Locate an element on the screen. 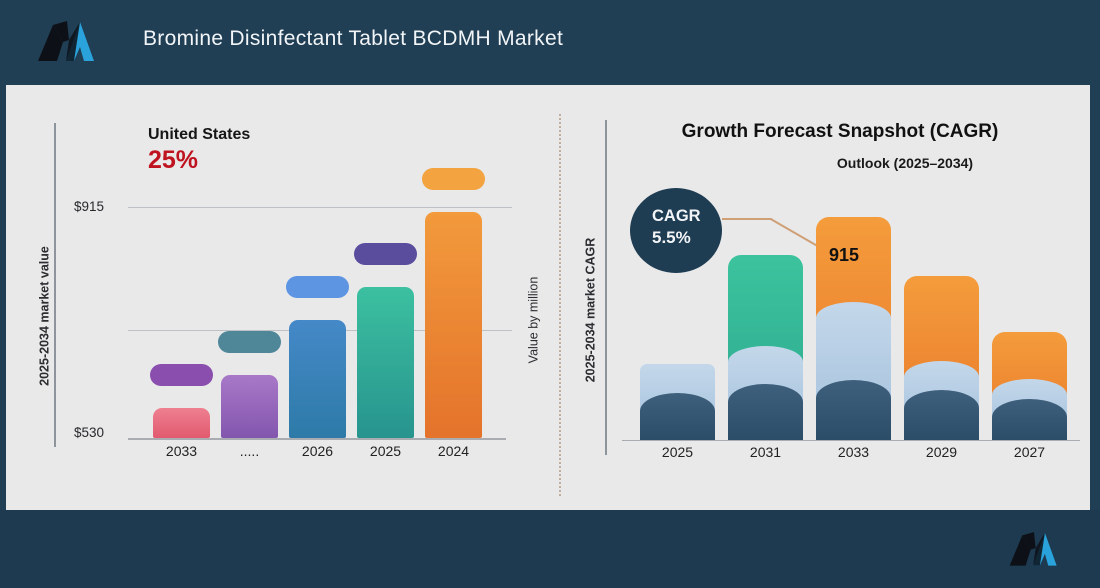 The image size is (1100, 588). left-chart-y-axis-title: 2025-2034 market value is located at coordinates (44, 316).